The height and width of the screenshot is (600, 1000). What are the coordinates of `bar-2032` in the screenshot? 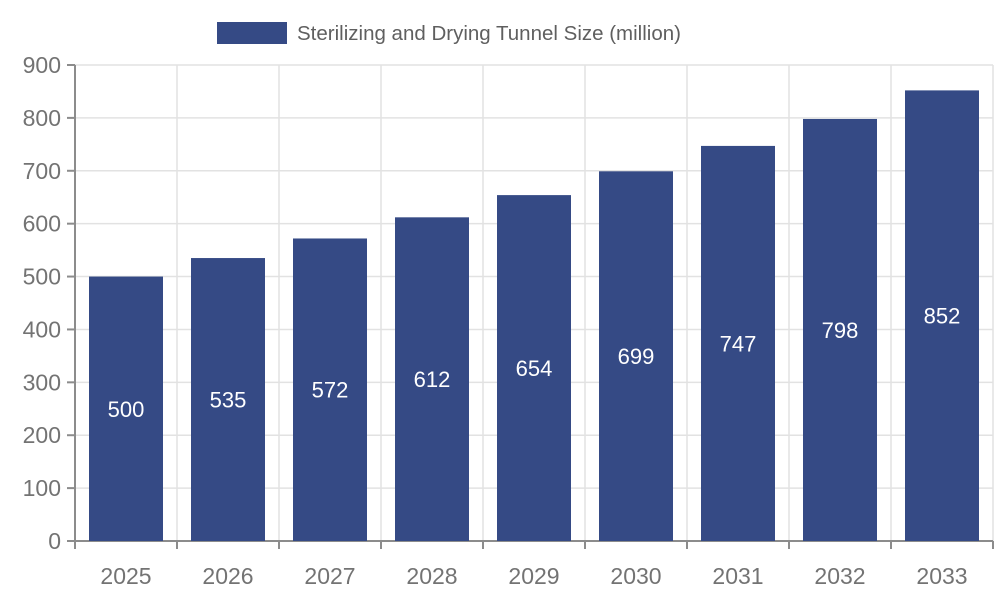 It's located at (840, 330).